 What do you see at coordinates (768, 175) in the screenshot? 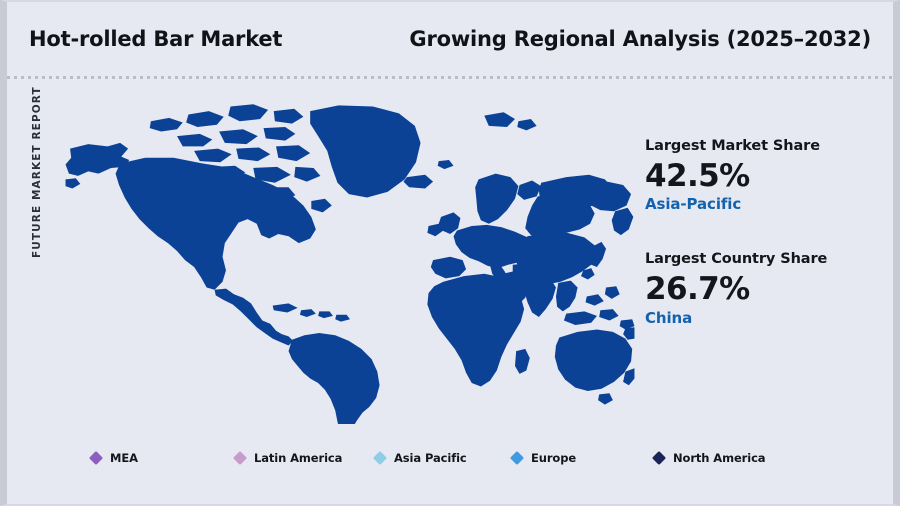
I see `stat-largest-market-share: Largest Market Share 42.5% Asia-Pacific` at bounding box center [768, 175].